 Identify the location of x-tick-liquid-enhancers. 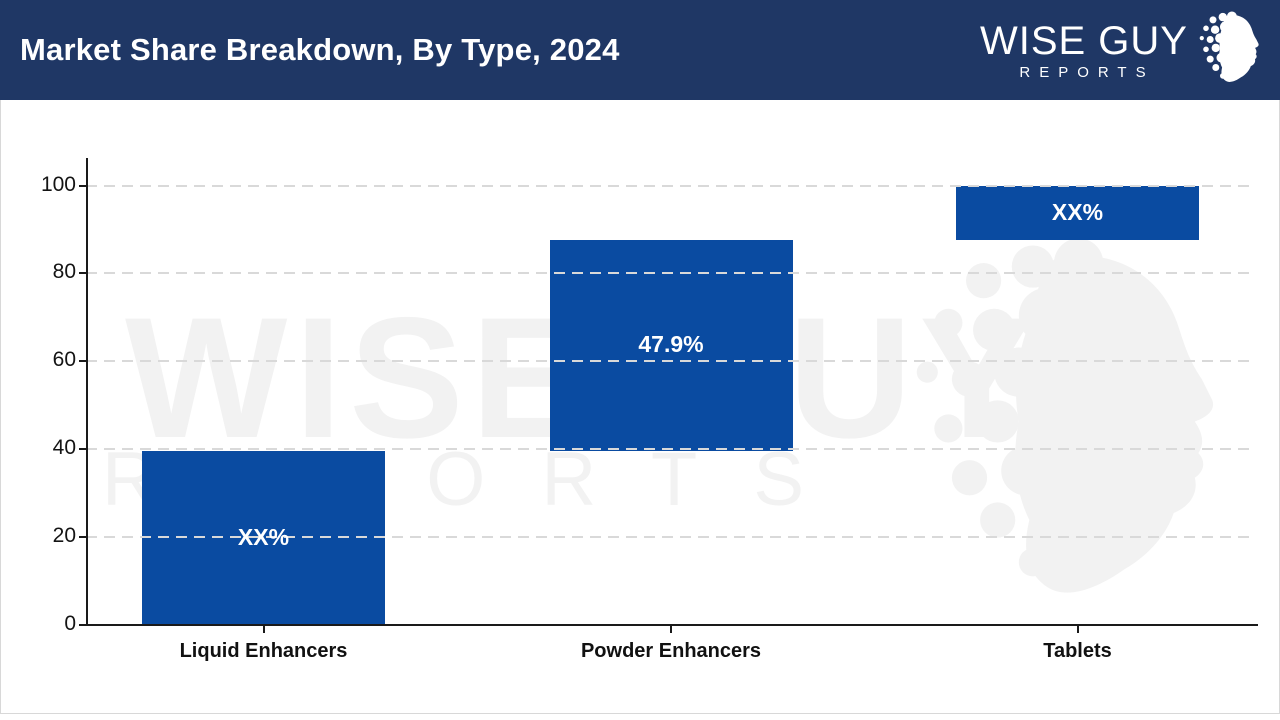
(263, 629).